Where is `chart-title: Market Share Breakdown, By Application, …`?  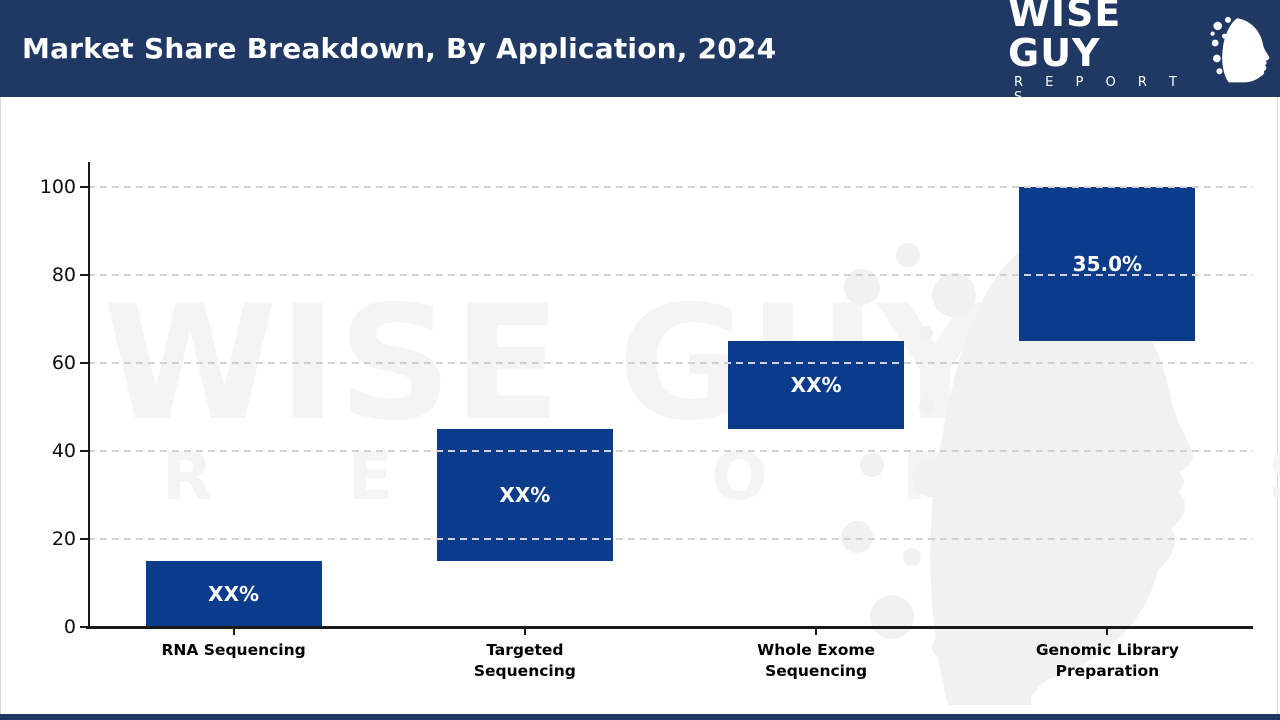
chart-title: Market Share Breakdown, By Application, … is located at coordinates (399, 48).